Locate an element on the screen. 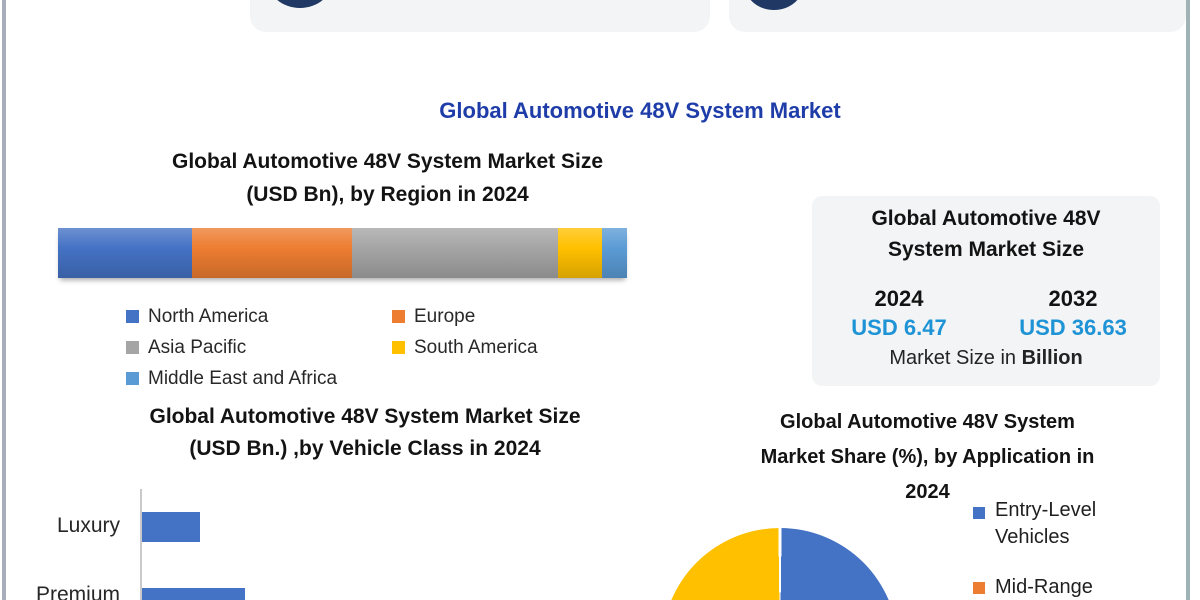 This screenshot has width=1200, height=600. legend-label-mid-range-line1: Mid-Range is located at coordinates (1044, 587).